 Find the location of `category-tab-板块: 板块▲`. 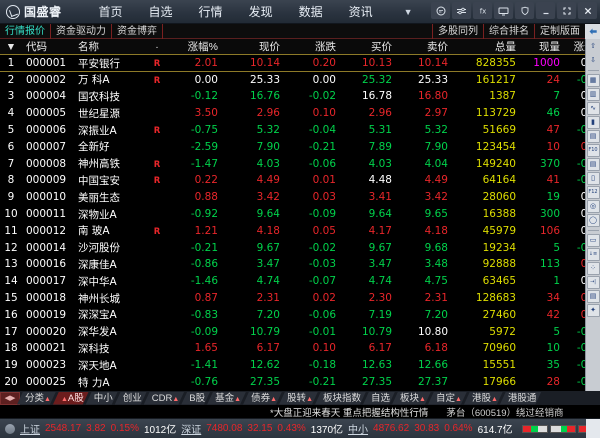

category-tab-板块: 板块▲ is located at coordinates (411, 398).